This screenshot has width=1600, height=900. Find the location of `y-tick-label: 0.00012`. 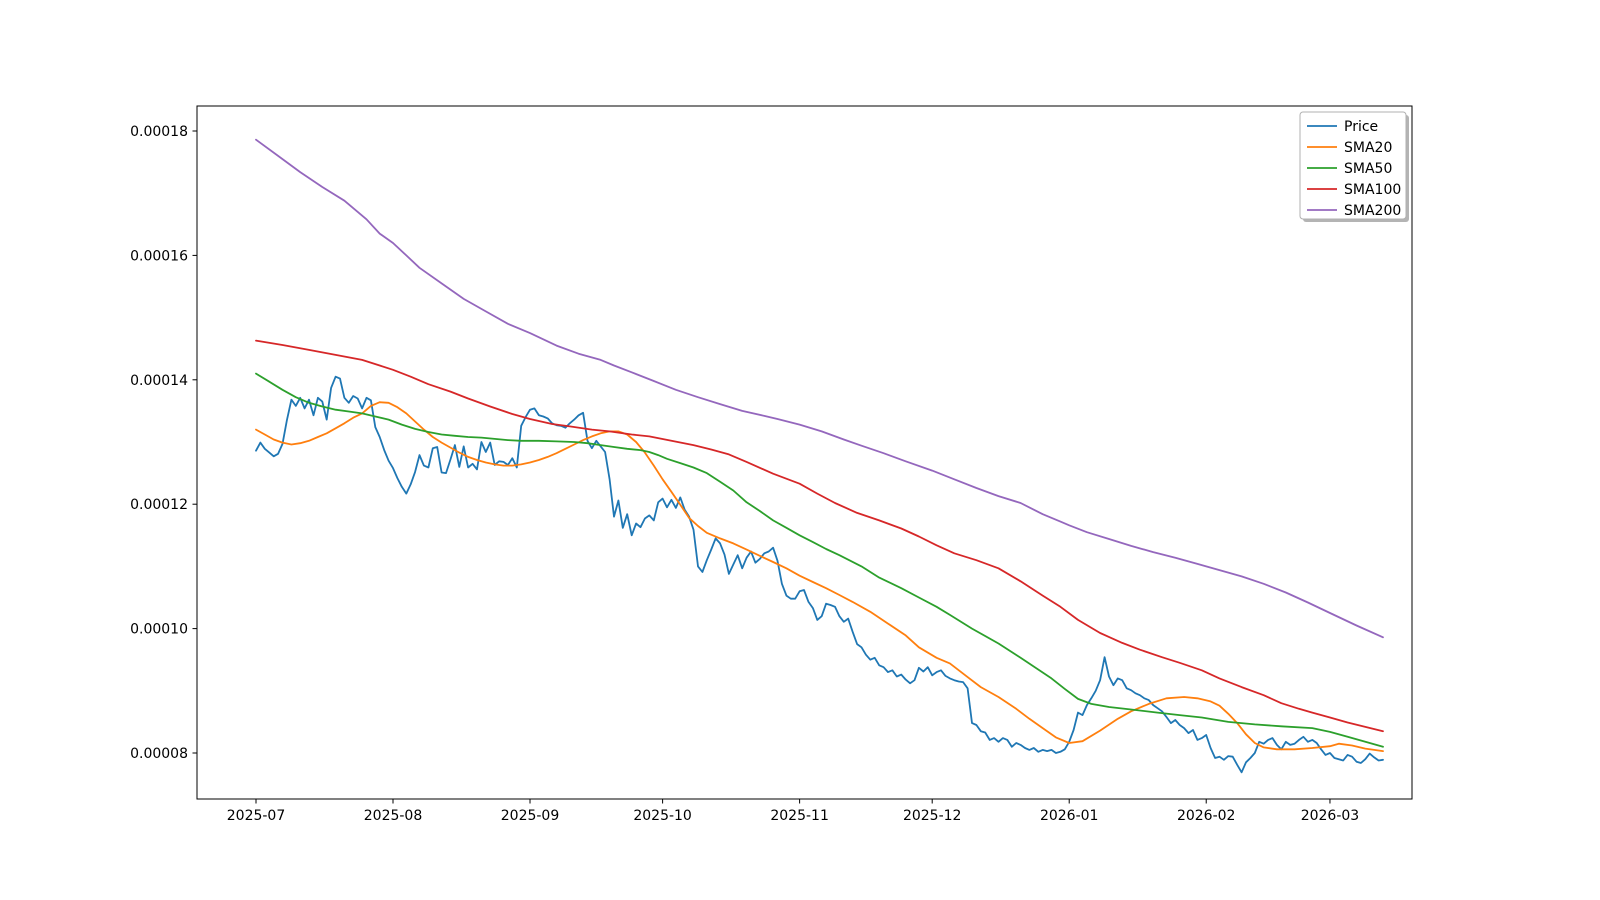

y-tick-label: 0.00012 is located at coordinates (159, 505).